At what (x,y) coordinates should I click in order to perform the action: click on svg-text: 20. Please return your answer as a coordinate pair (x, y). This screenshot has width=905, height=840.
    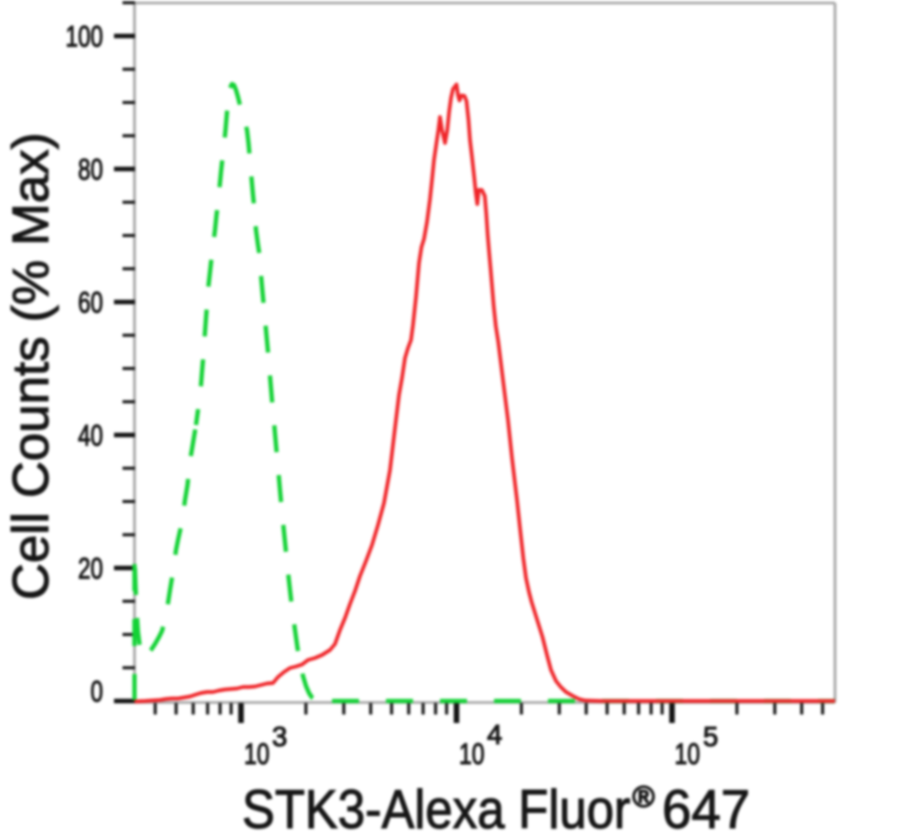
    Looking at the image, I should click on (90, 568).